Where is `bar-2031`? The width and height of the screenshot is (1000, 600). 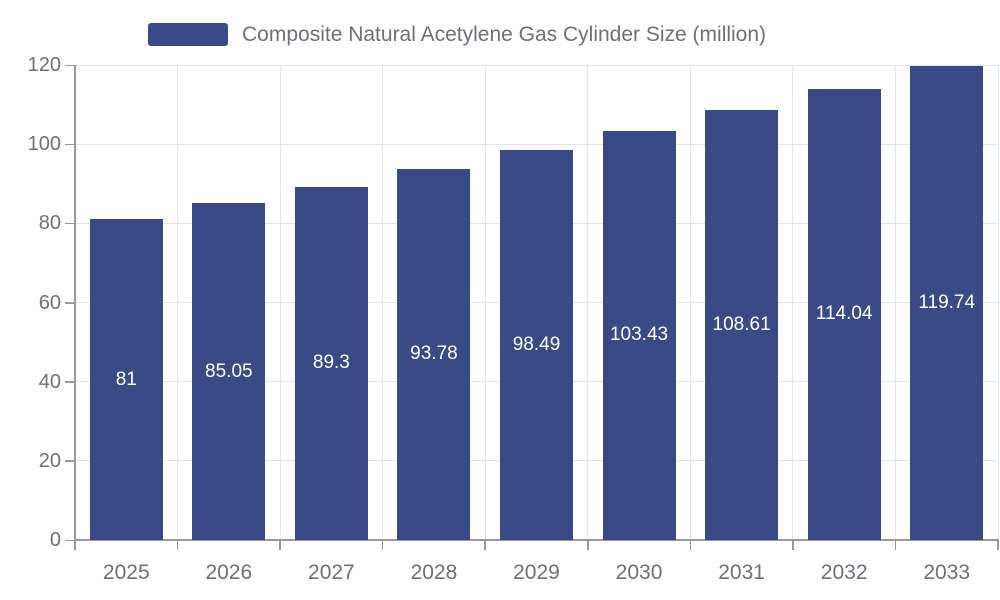
bar-2031 is located at coordinates (742, 325).